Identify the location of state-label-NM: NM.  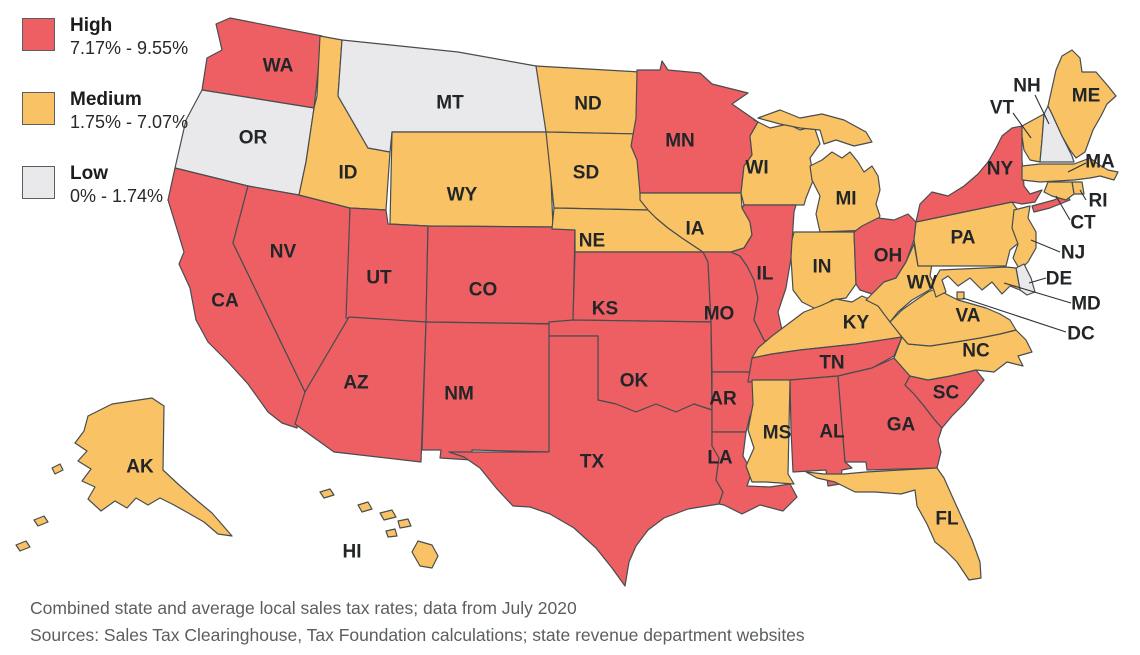
(459, 394).